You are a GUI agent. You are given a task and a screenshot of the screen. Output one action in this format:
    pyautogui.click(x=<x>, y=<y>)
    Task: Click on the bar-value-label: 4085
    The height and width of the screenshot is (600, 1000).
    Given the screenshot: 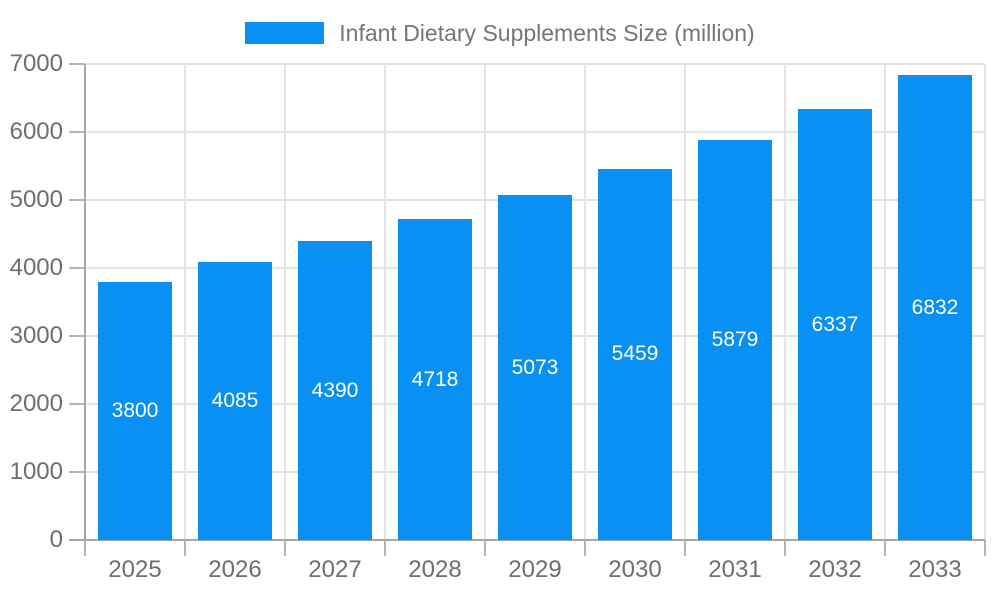 What is the action you would take?
    pyautogui.click(x=235, y=401)
    